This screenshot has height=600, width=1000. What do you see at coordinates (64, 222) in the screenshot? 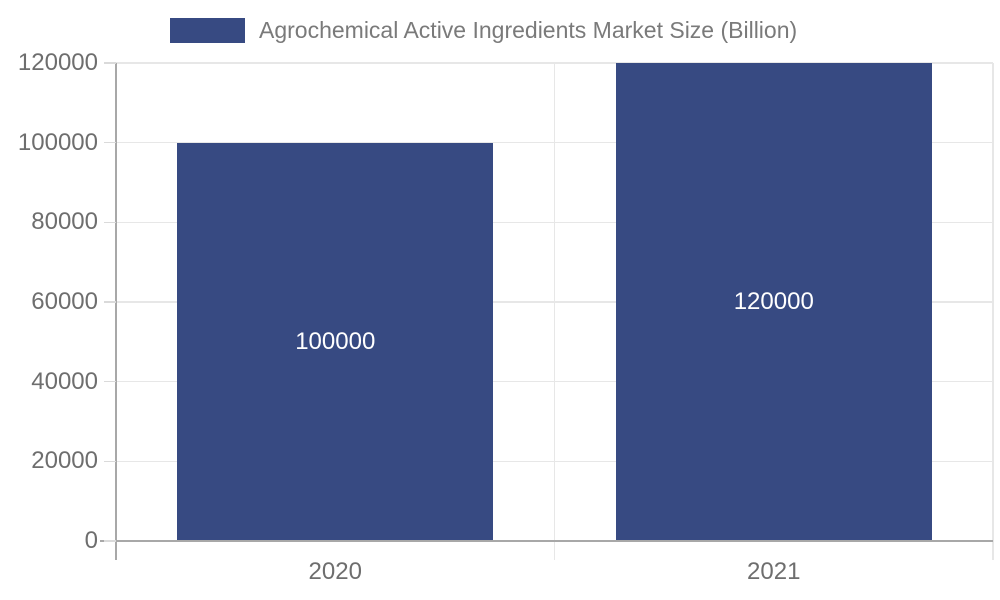
I see `y-axis-tick-label: 80000` at bounding box center [64, 222].